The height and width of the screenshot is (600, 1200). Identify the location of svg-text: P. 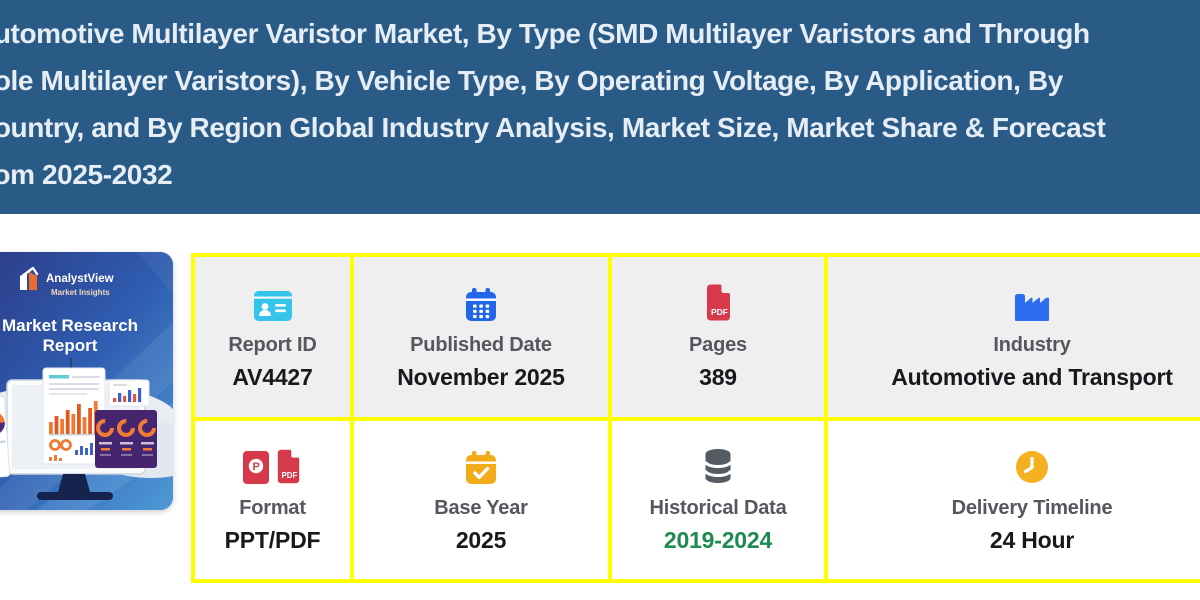
(256, 467).